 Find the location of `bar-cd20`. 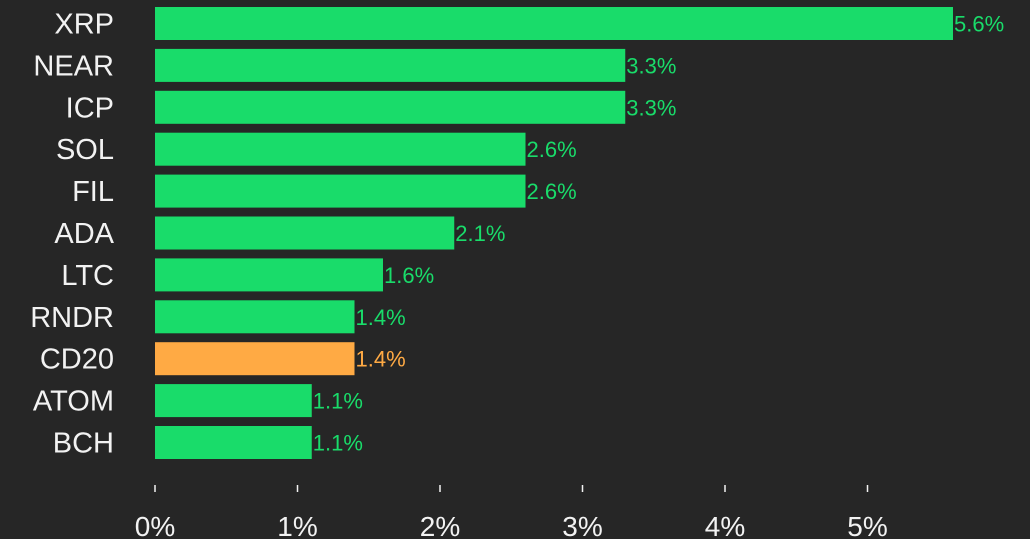

bar-cd20 is located at coordinates (255, 359).